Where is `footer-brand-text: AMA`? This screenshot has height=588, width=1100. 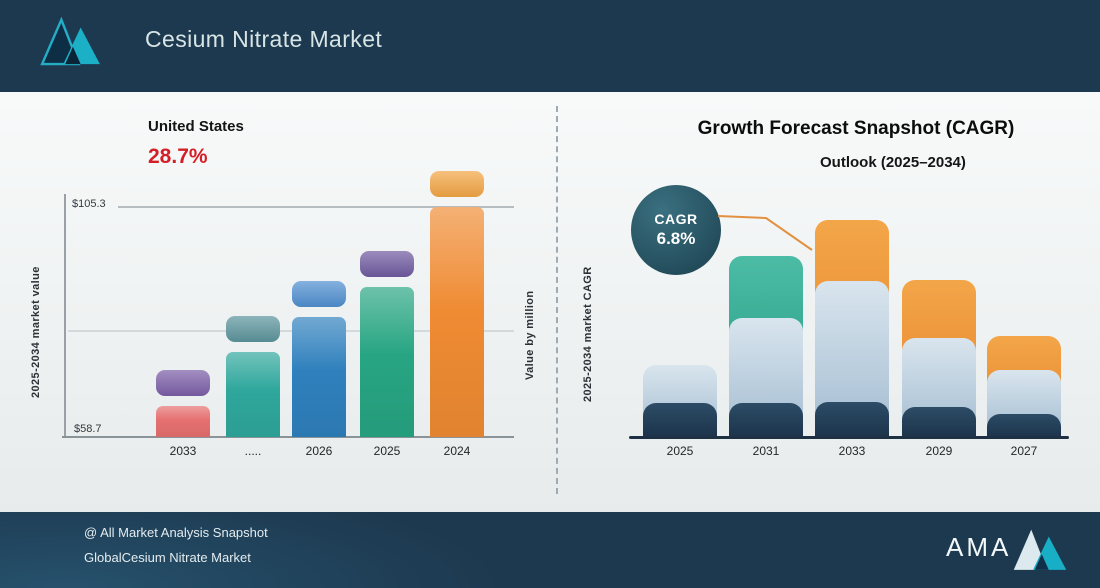 footer-brand-text: AMA is located at coordinates (979, 547).